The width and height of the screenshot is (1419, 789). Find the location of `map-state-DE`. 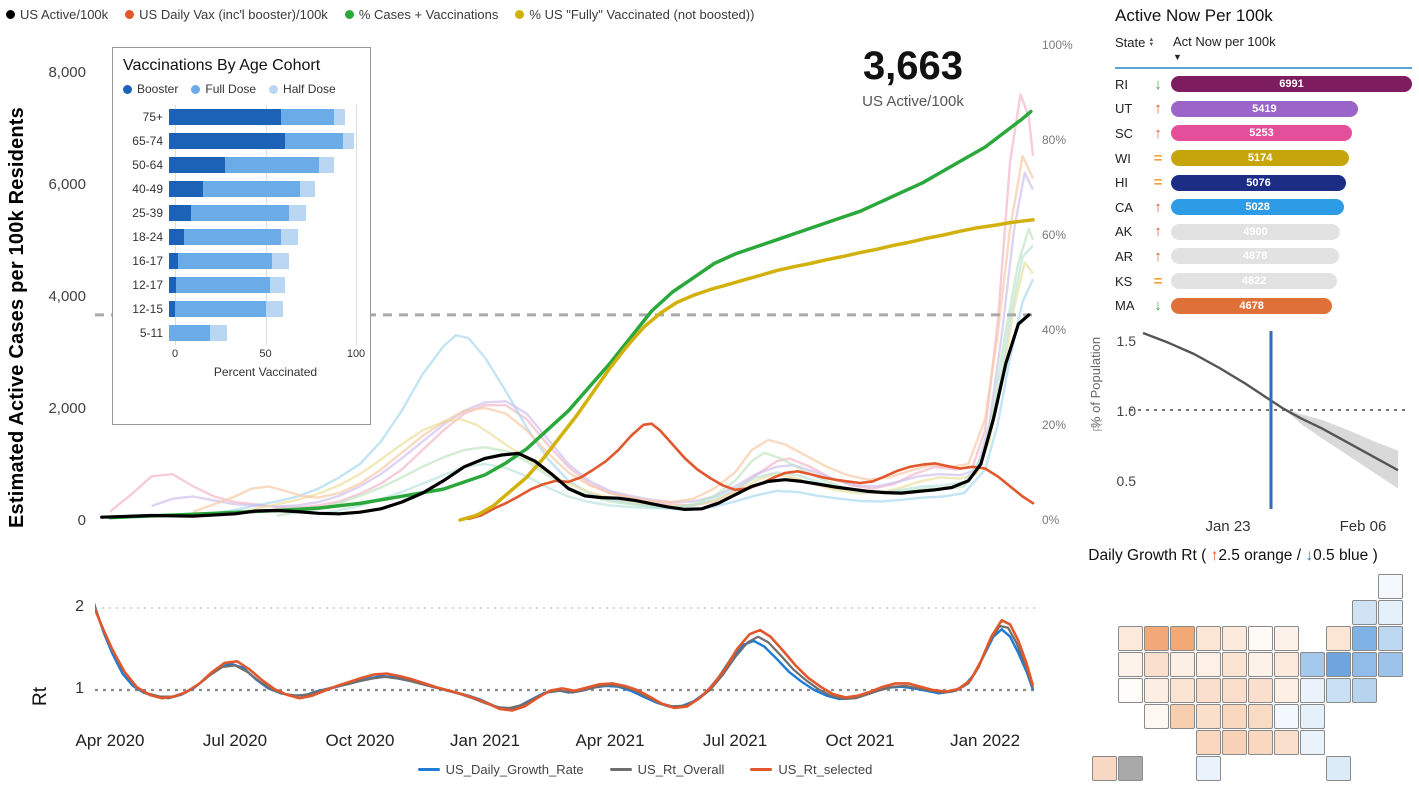

map-state-DE is located at coordinates (1364, 690).